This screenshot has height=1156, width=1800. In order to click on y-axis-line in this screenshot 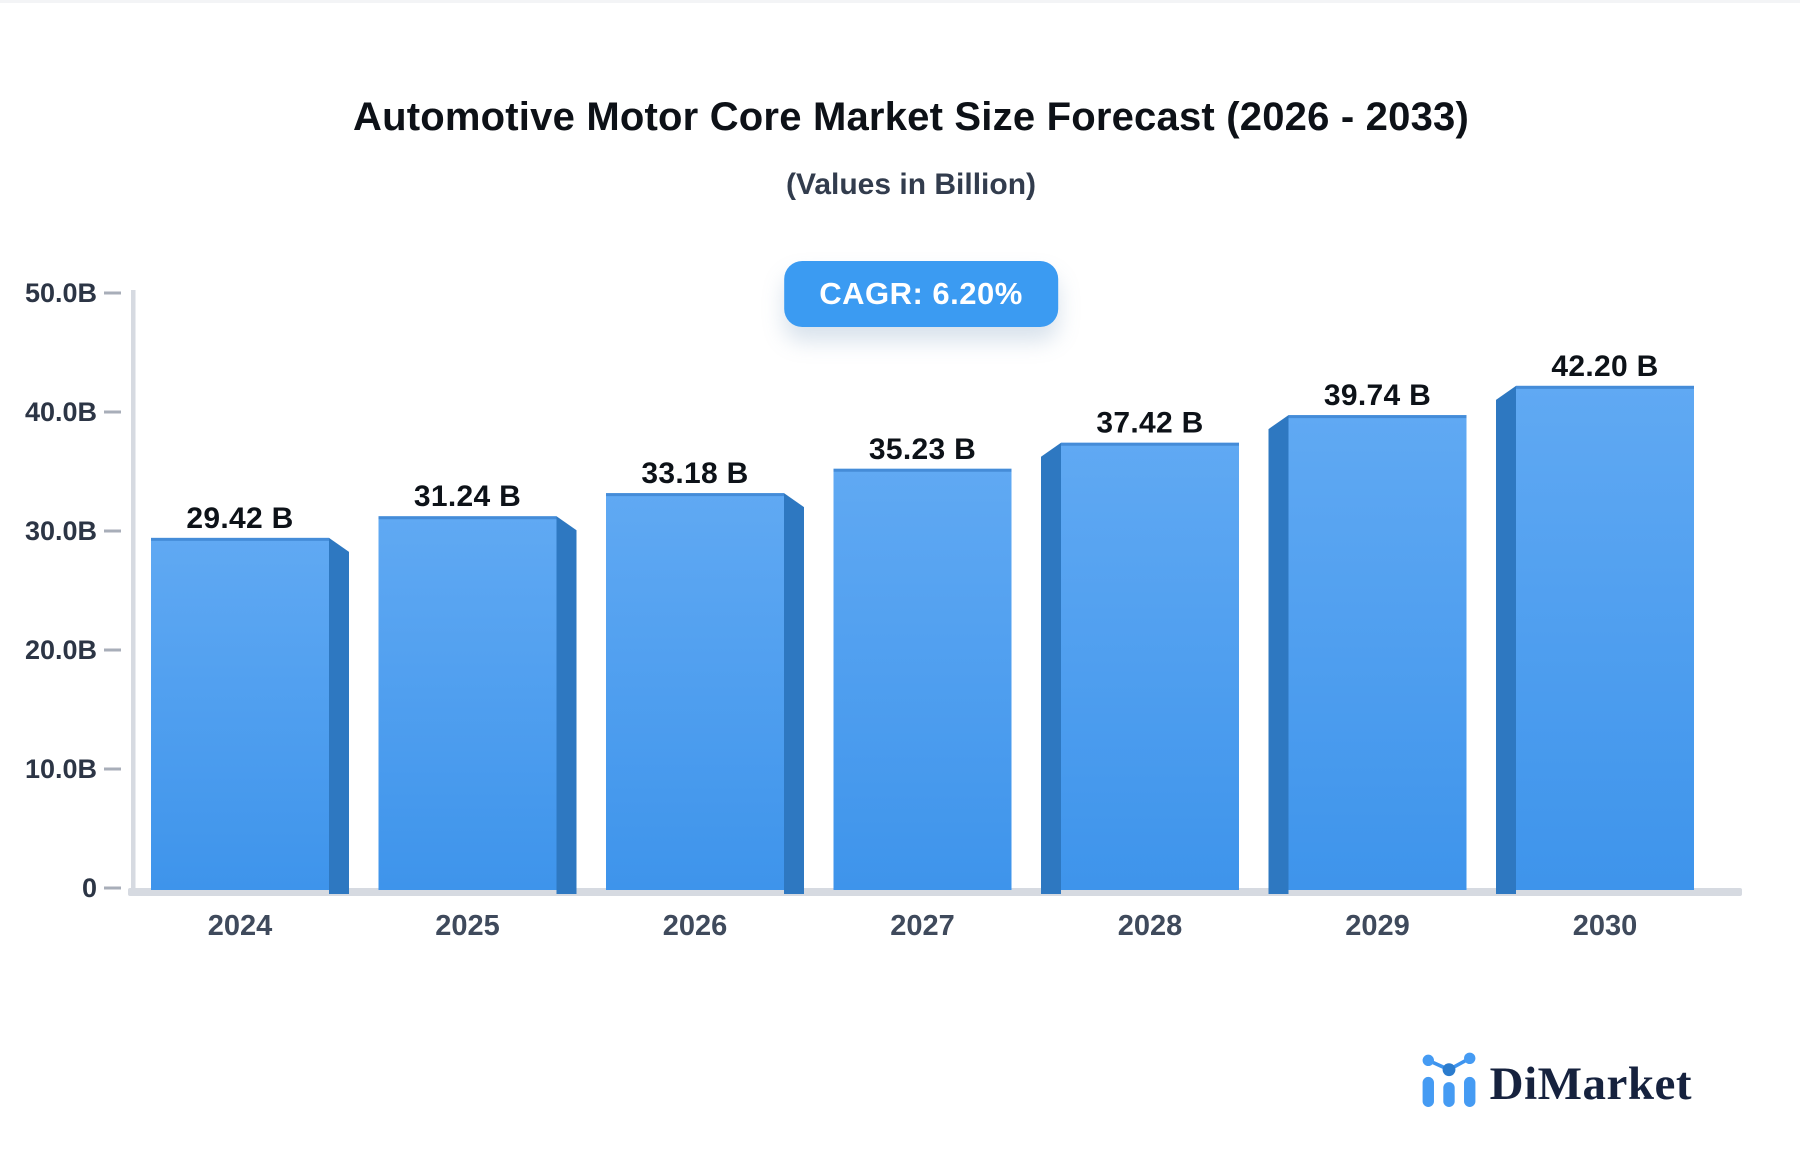, I will do `click(133, 593)`.